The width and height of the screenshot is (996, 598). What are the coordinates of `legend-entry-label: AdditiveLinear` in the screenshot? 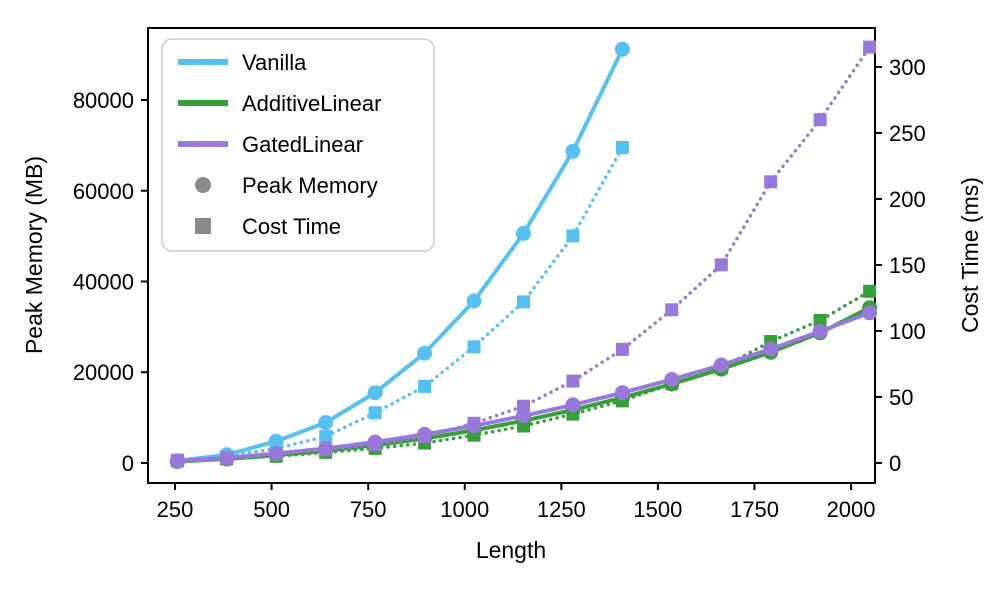 It's located at (311, 103).